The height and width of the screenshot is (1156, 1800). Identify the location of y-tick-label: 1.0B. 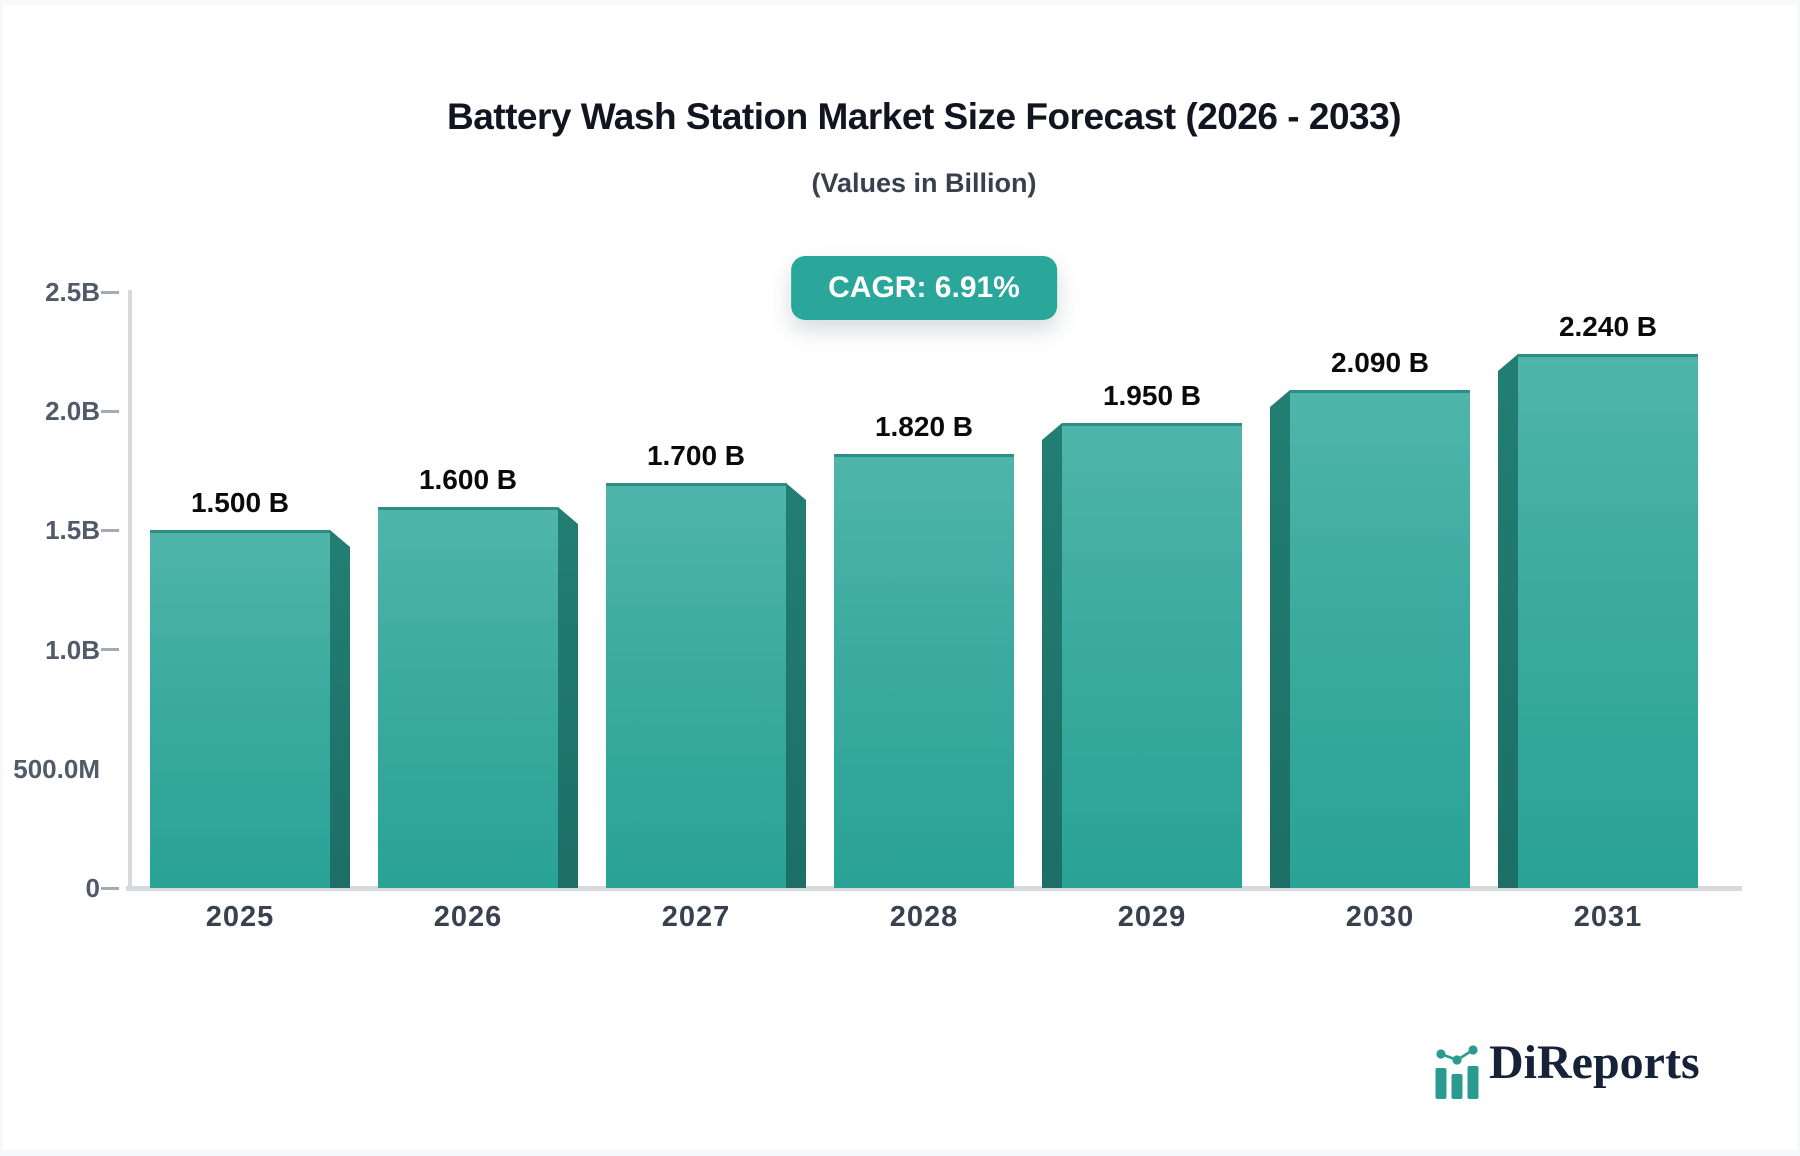
(72, 649).